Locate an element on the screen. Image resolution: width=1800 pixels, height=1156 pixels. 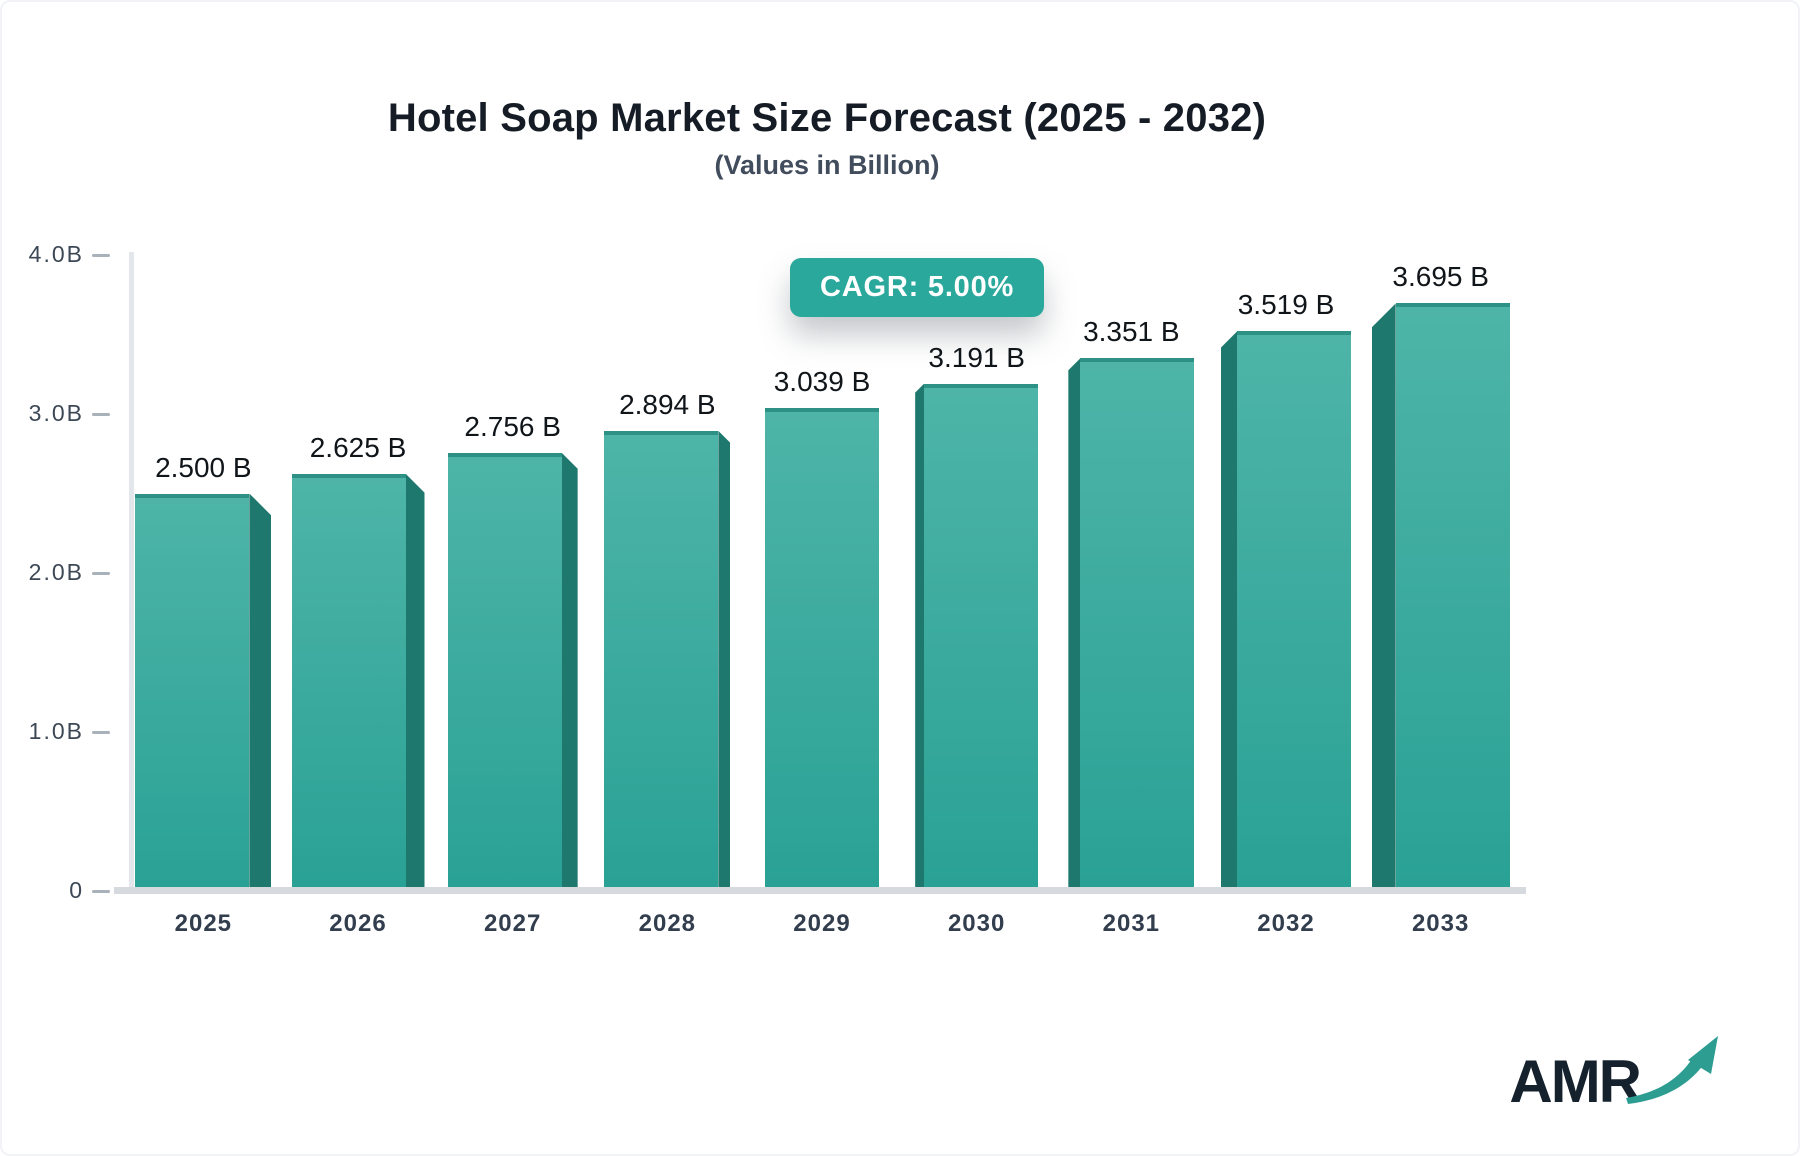
amr-logo: AMR is located at coordinates (1614, 1073).